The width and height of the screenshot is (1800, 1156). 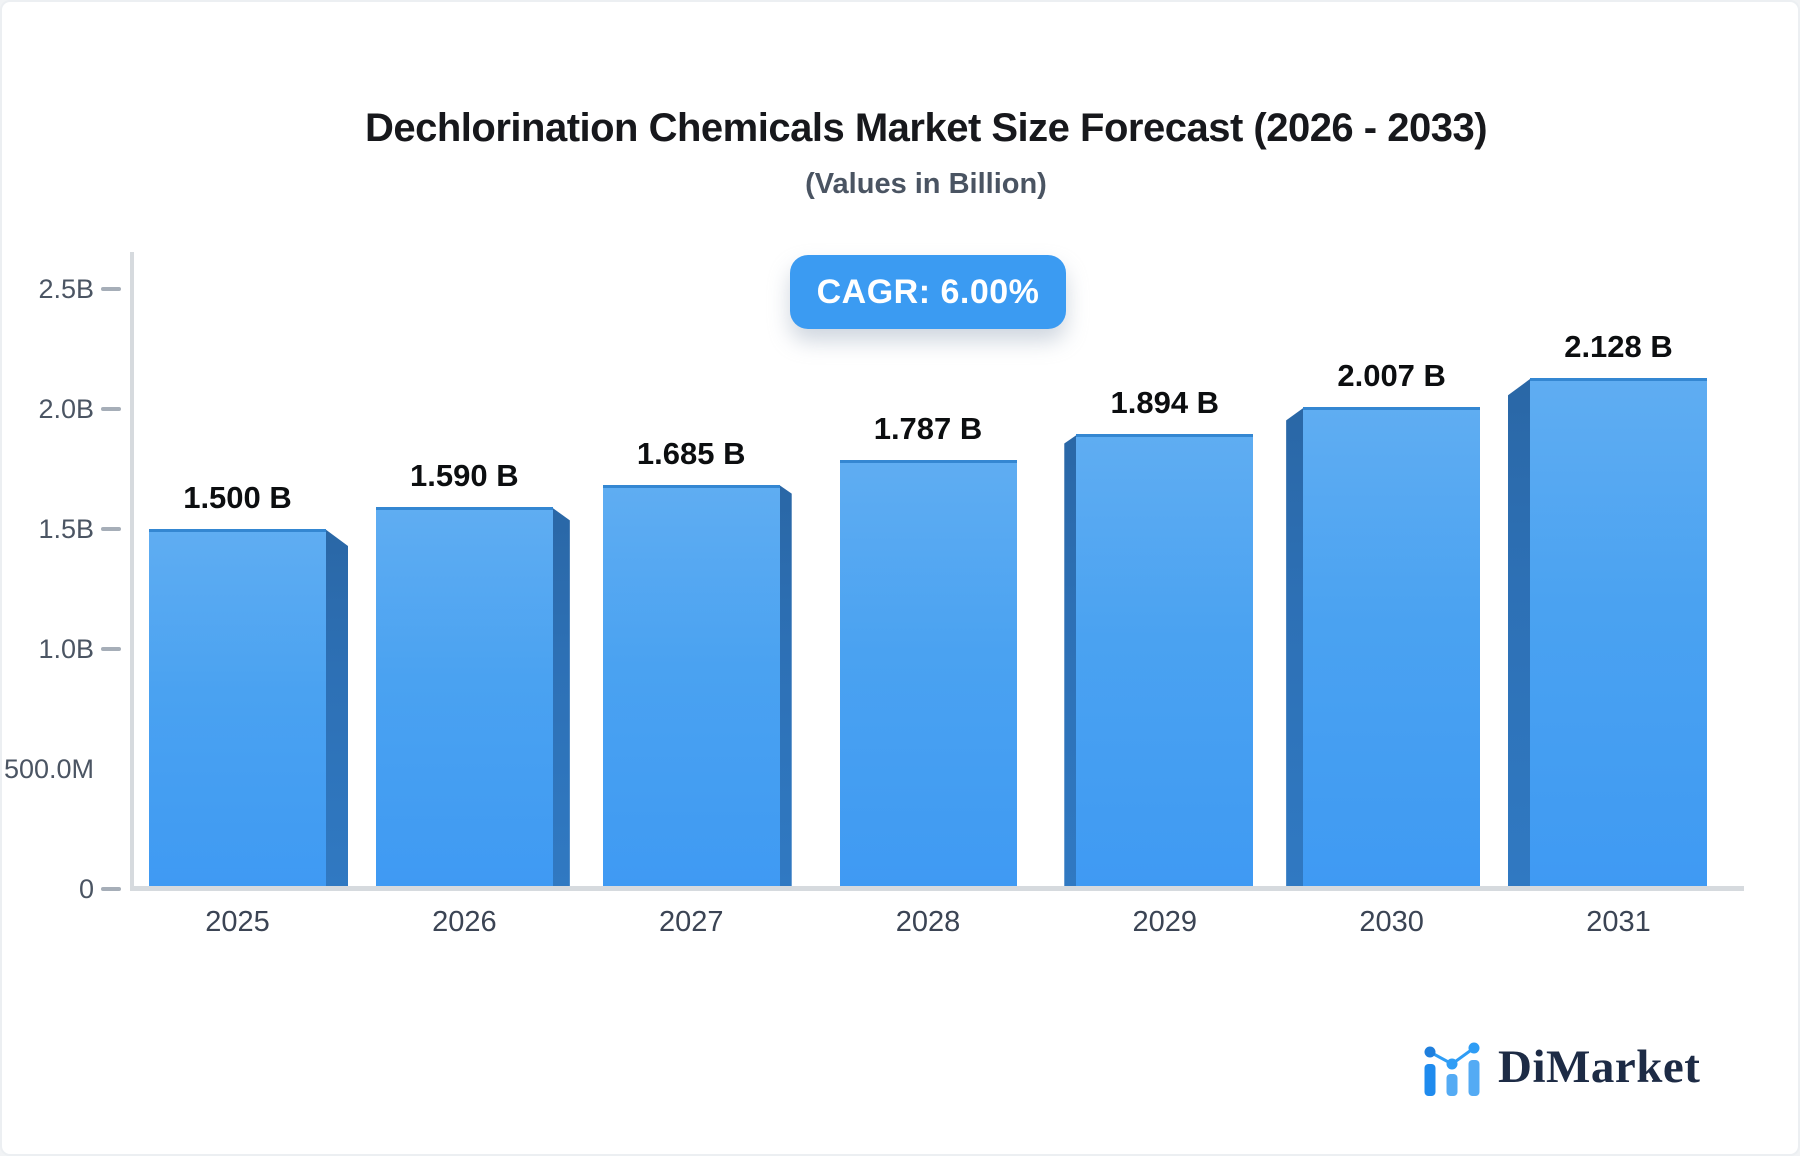 What do you see at coordinates (336, 707) in the screenshot?
I see `bar-side-face-2025` at bounding box center [336, 707].